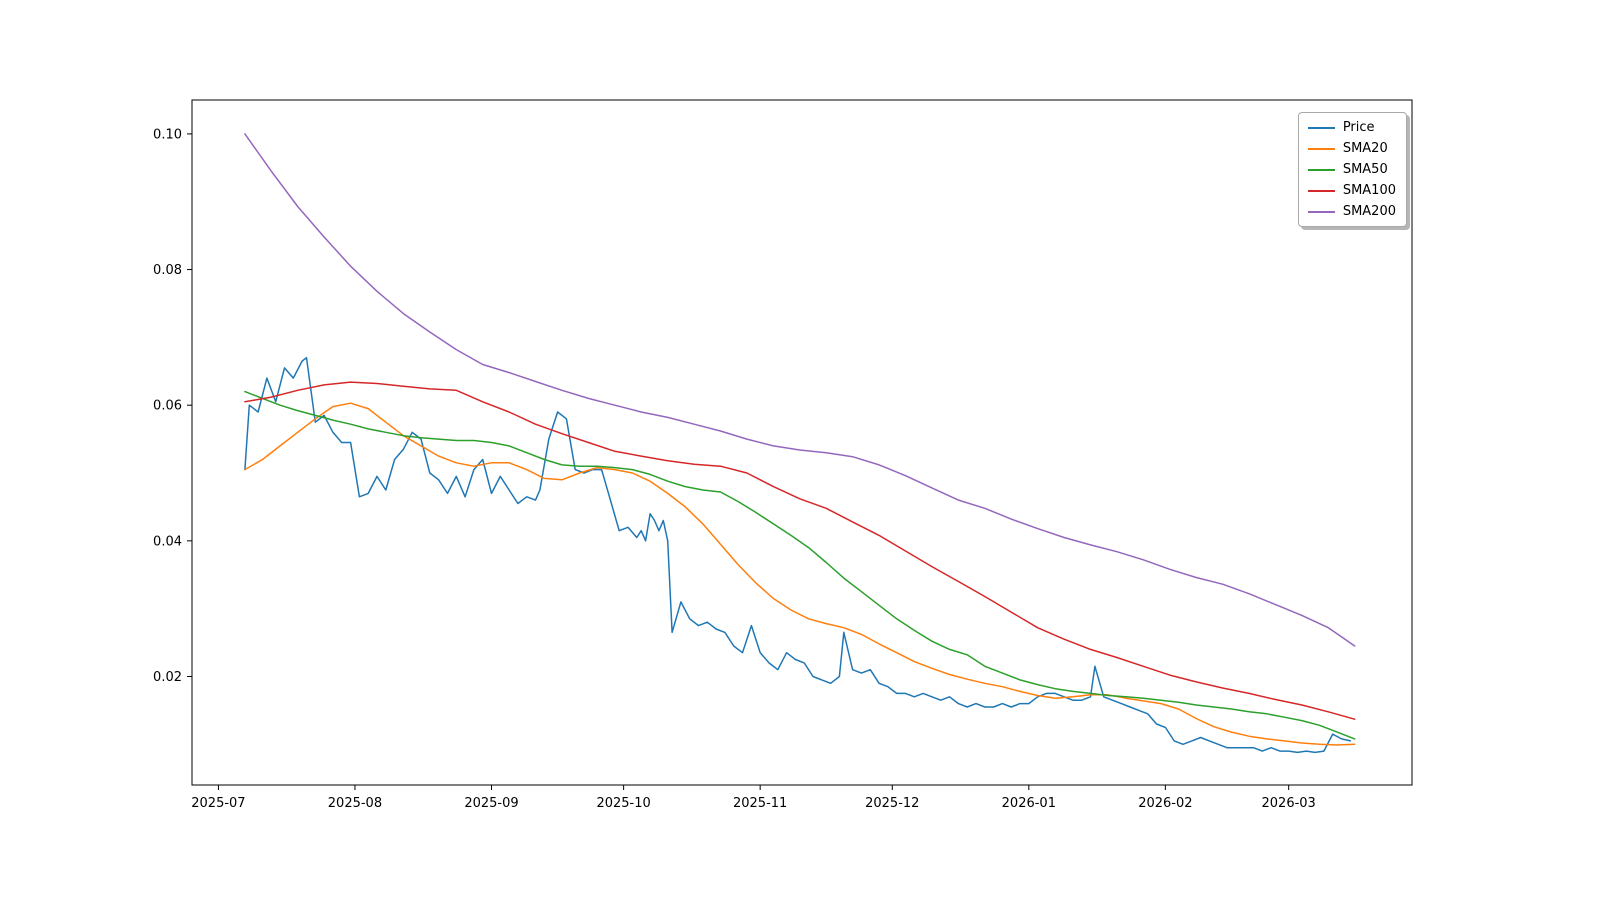  I want to click on legend-entry-price: Price, so click(1351, 127).